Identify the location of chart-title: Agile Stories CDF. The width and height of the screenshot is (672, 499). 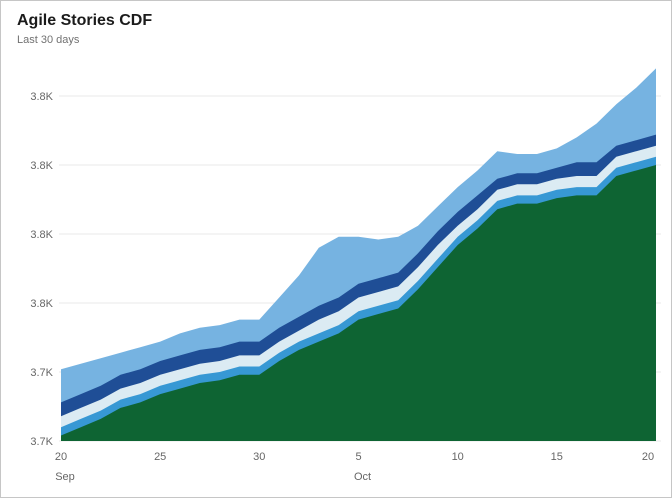
(85, 20).